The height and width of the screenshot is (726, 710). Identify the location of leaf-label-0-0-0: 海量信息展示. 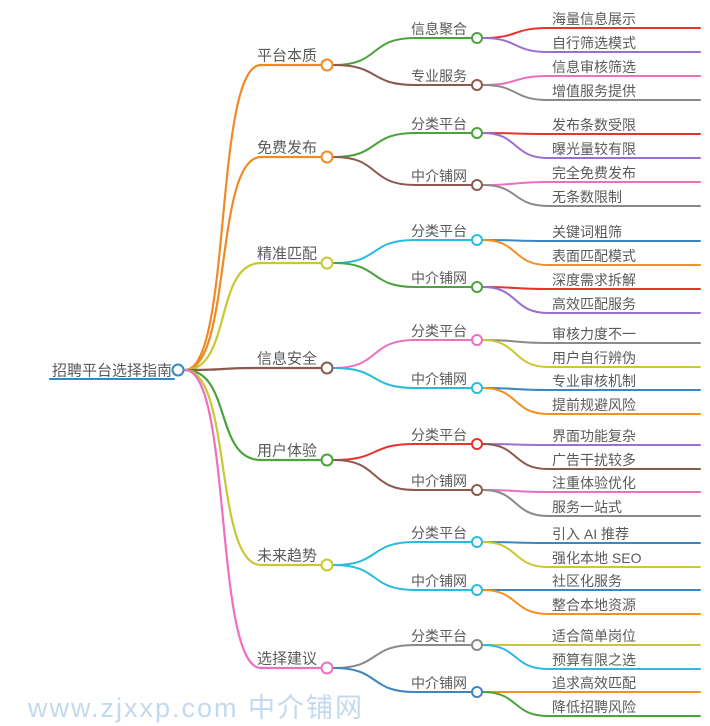
(594, 19).